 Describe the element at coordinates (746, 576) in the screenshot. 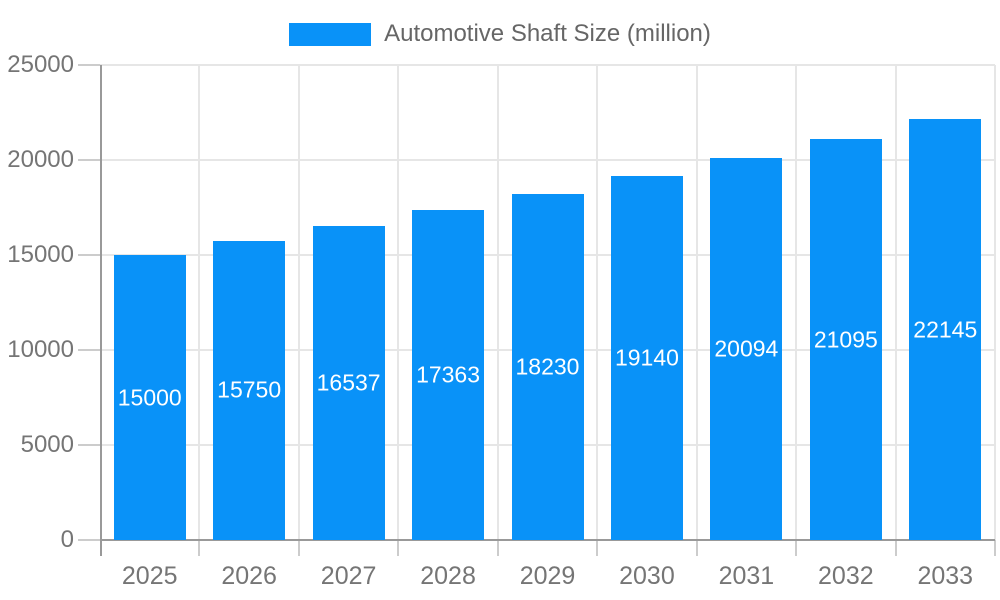

I see `x-axis-label: 2031` at that location.